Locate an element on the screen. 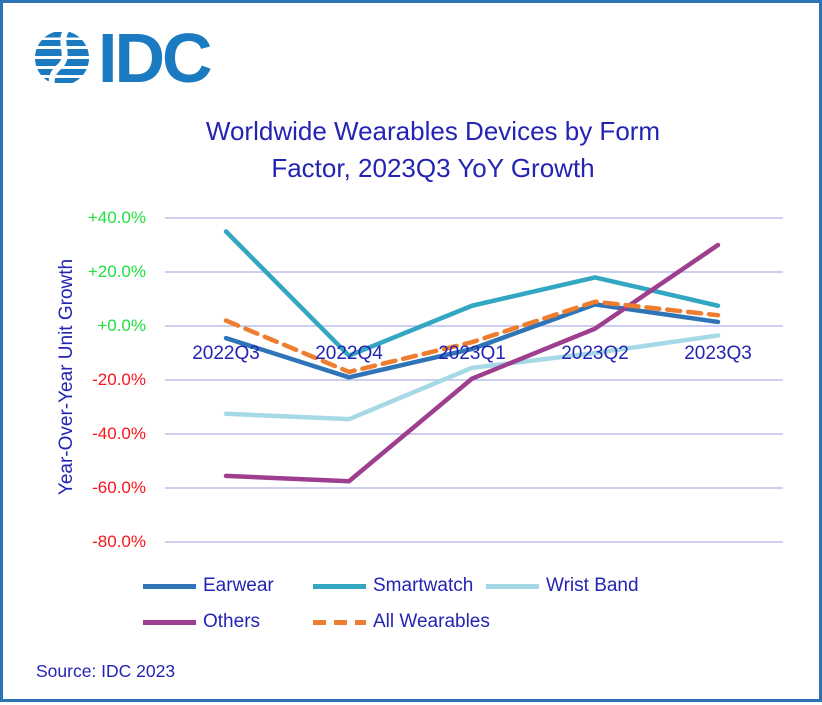 This screenshot has height=705, width=822. legend-swatch-earwear is located at coordinates (169, 586).